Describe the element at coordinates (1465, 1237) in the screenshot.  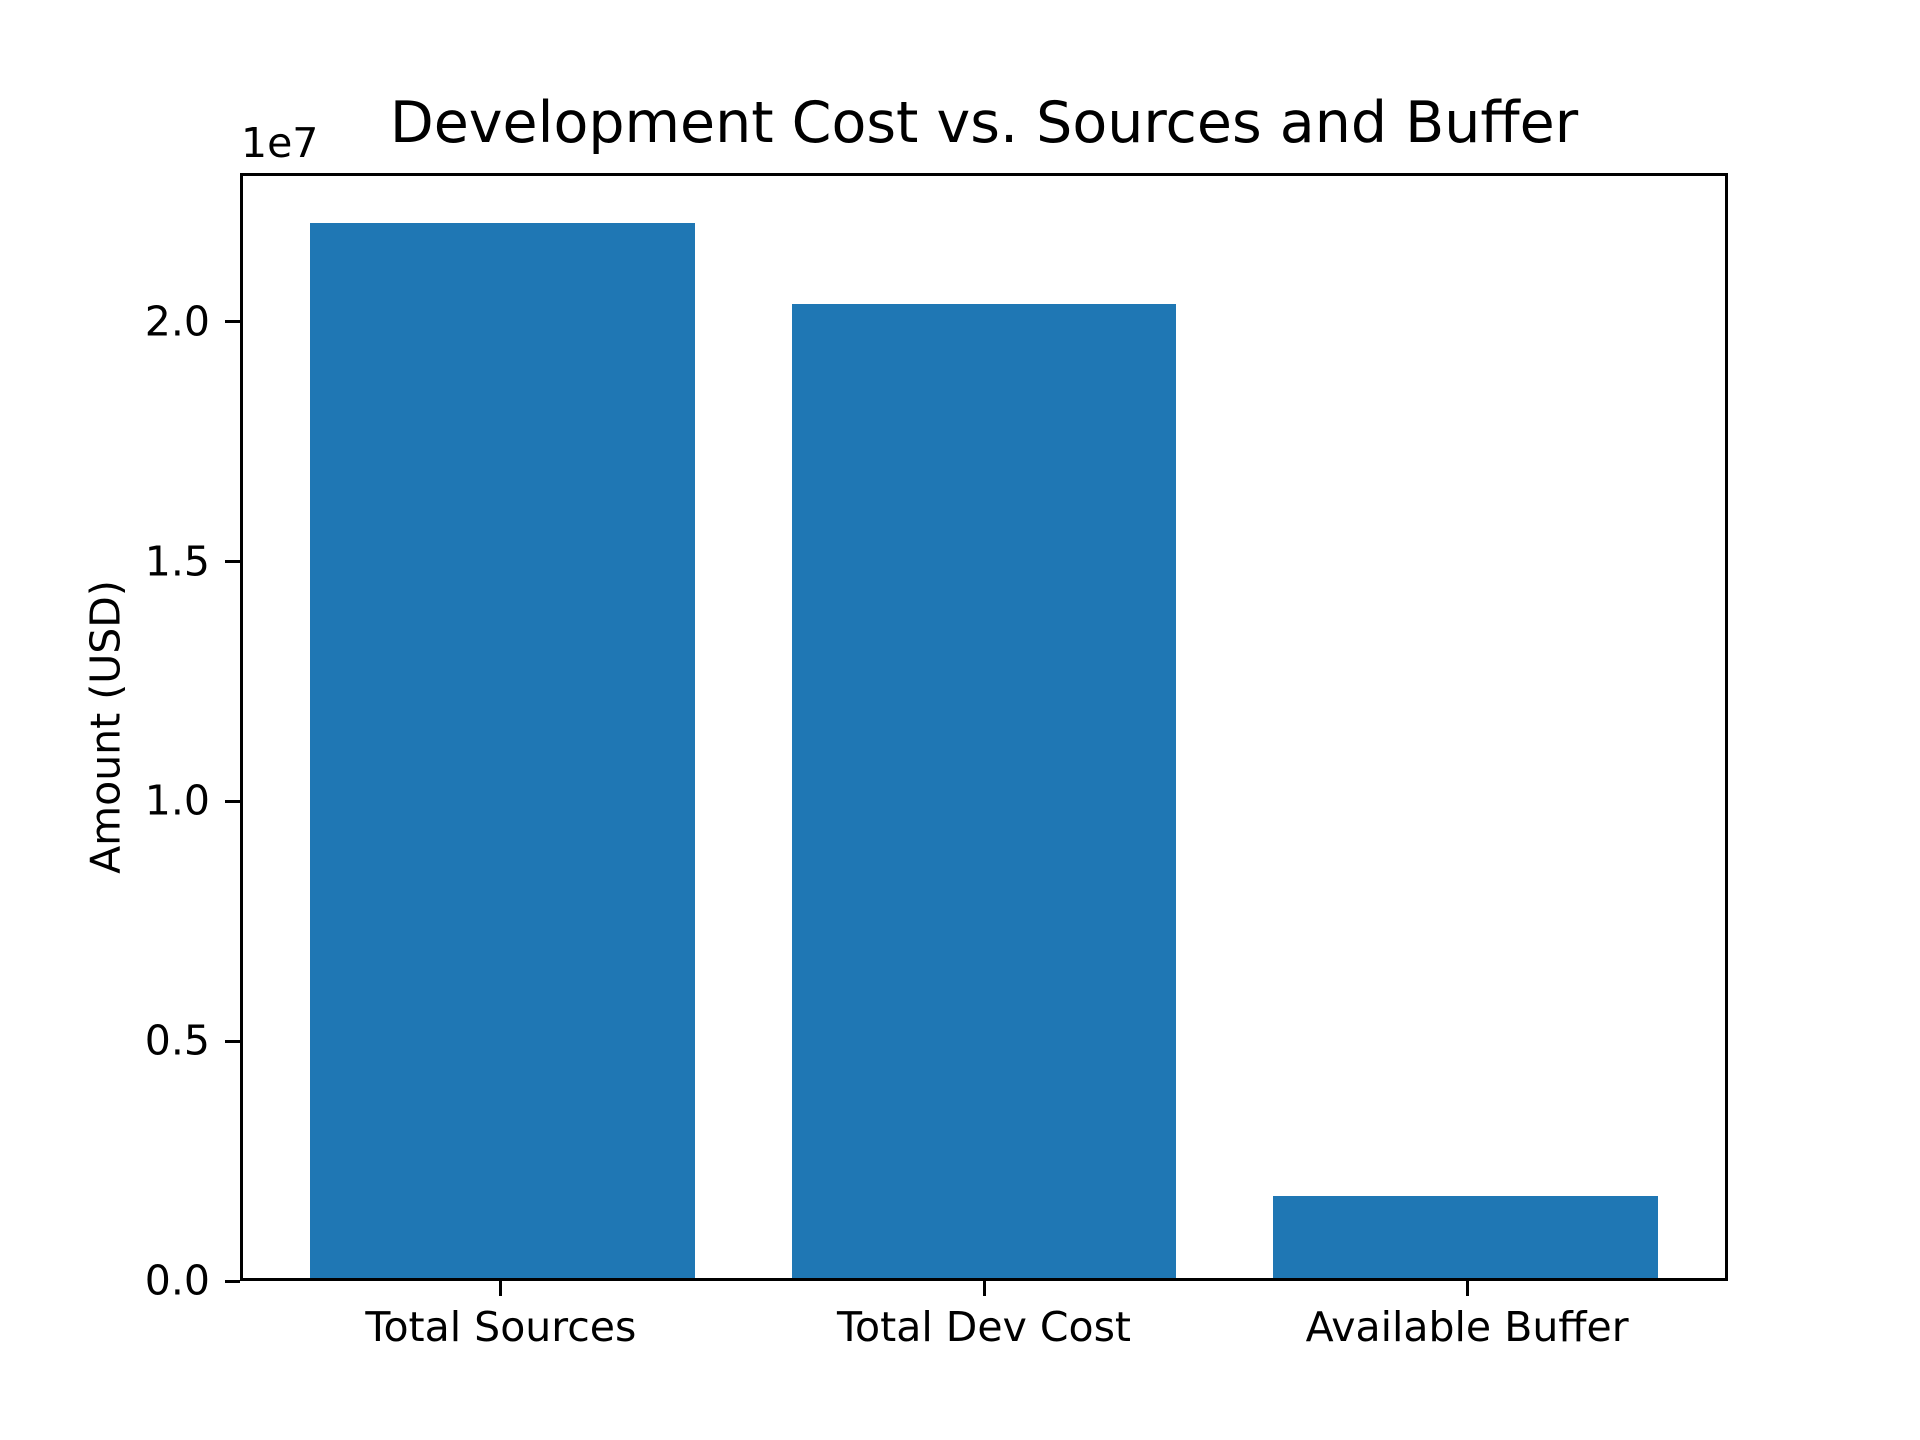
I see `bar-available-buffer` at that location.